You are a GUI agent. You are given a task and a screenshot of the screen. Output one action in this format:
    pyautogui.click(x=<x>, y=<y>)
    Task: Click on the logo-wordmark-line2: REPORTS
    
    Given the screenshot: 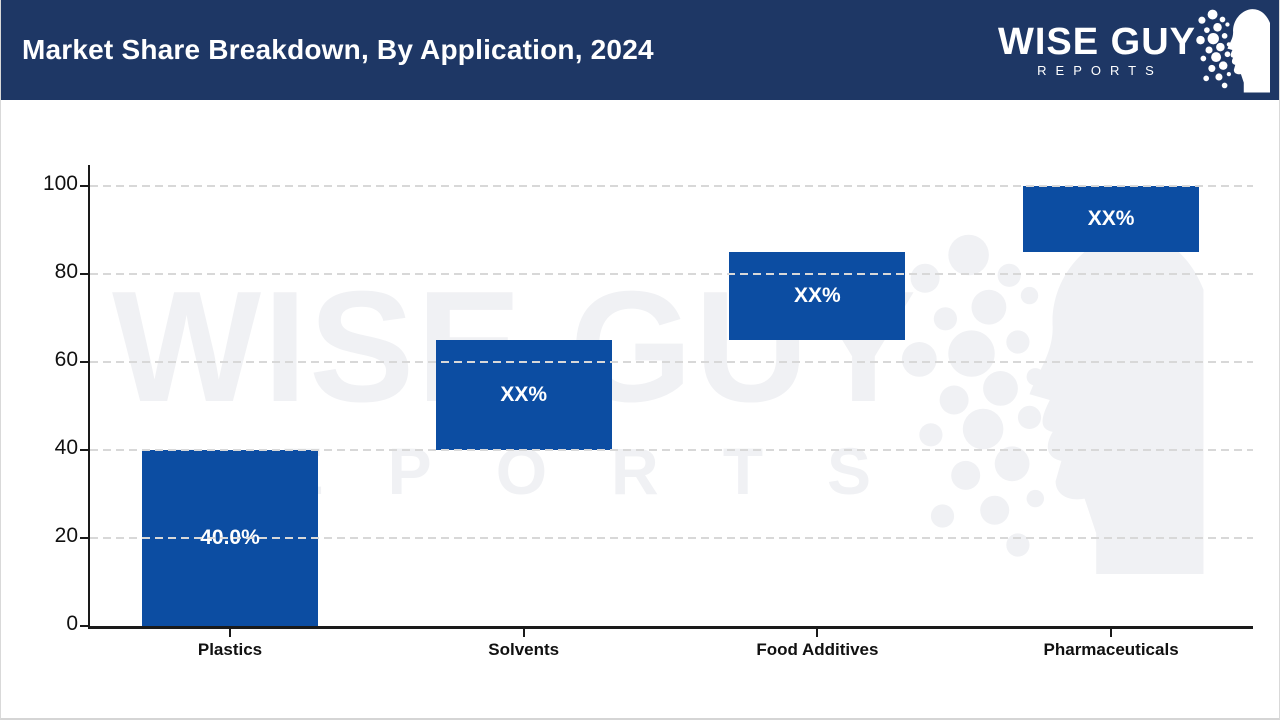 What is the action you would take?
    pyautogui.click(x=1100, y=70)
    